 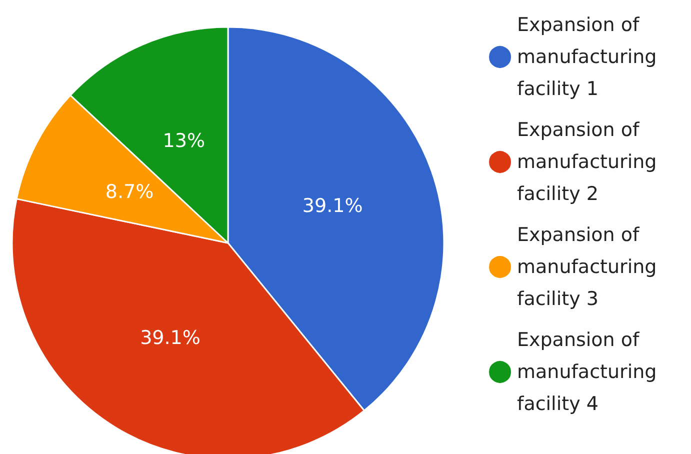 I want to click on legend-label: Expansion of manufacturing facility 4, so click(x=590, y=372).